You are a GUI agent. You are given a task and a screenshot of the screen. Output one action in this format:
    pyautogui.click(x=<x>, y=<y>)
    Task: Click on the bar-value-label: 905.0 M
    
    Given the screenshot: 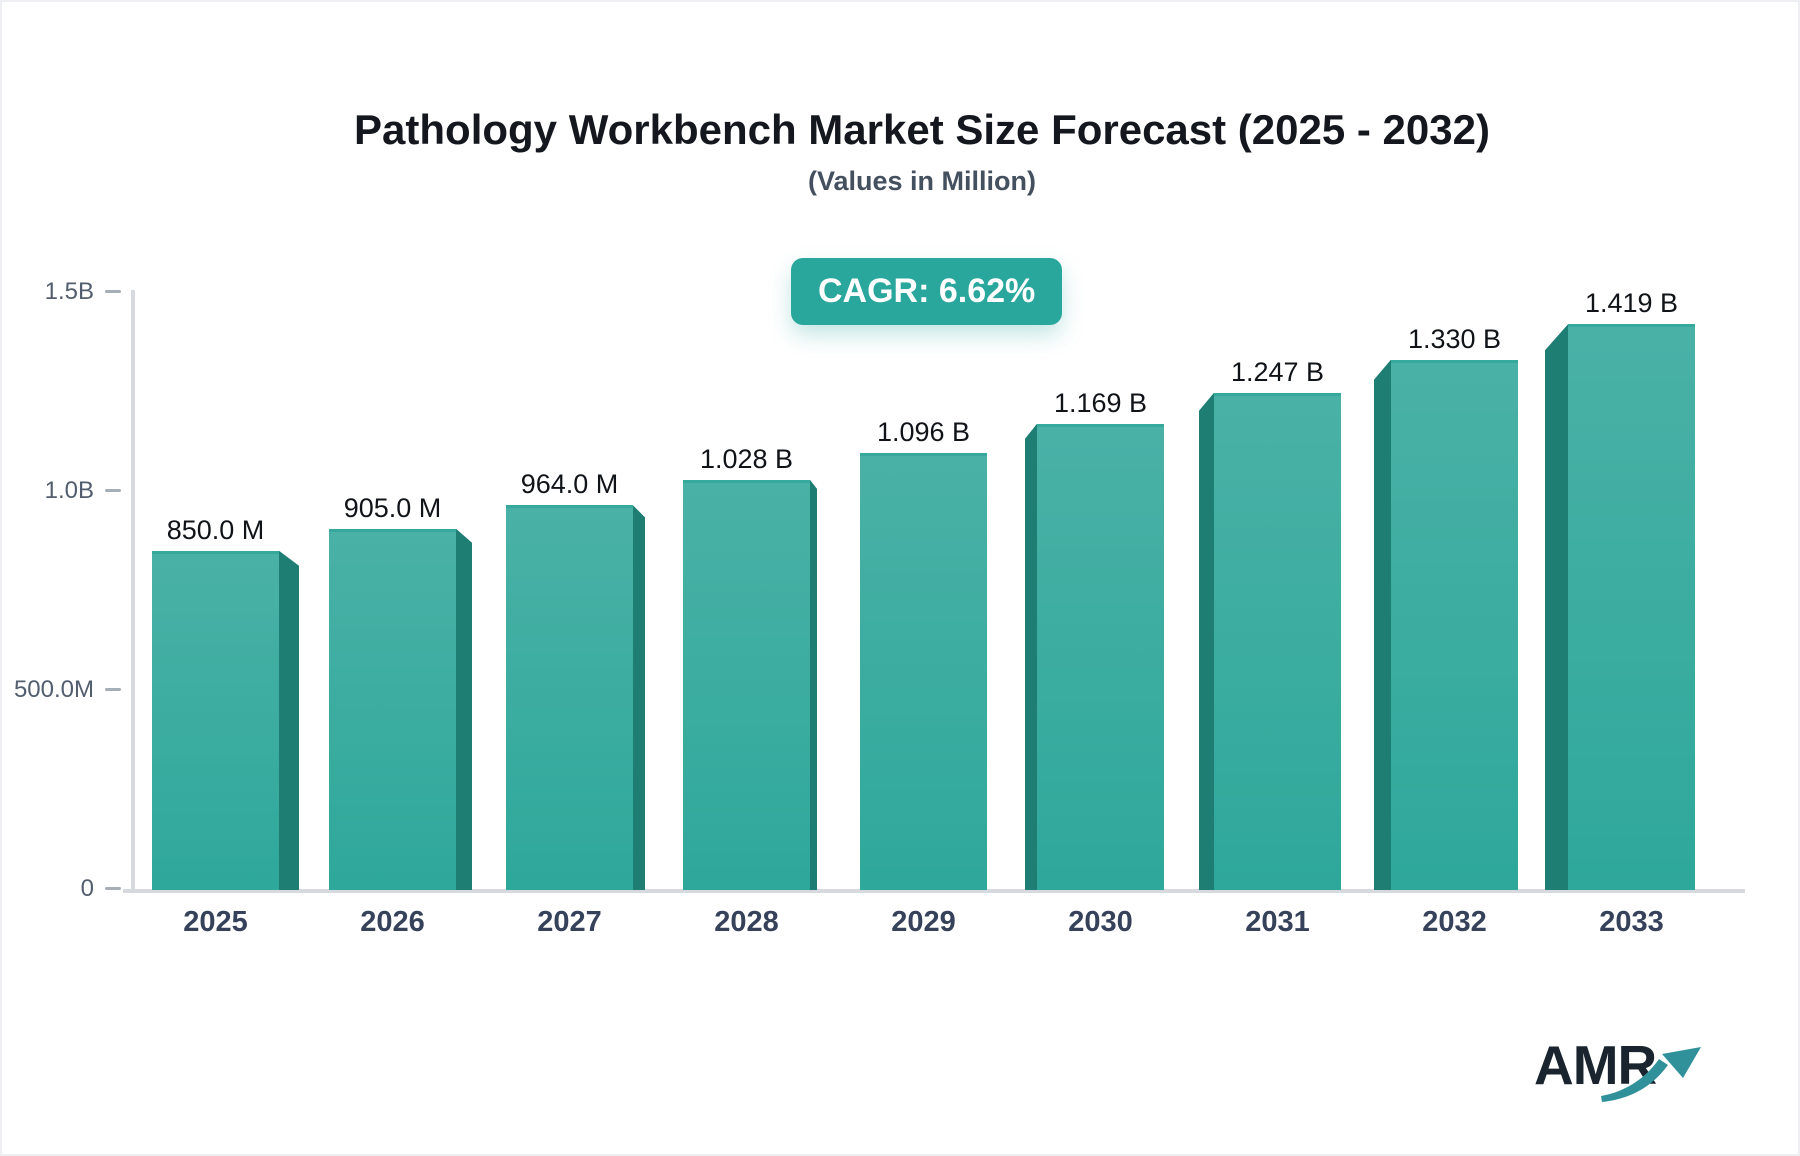 What is the action you would take?
    pyautogui.click(x=392, y=507)
    